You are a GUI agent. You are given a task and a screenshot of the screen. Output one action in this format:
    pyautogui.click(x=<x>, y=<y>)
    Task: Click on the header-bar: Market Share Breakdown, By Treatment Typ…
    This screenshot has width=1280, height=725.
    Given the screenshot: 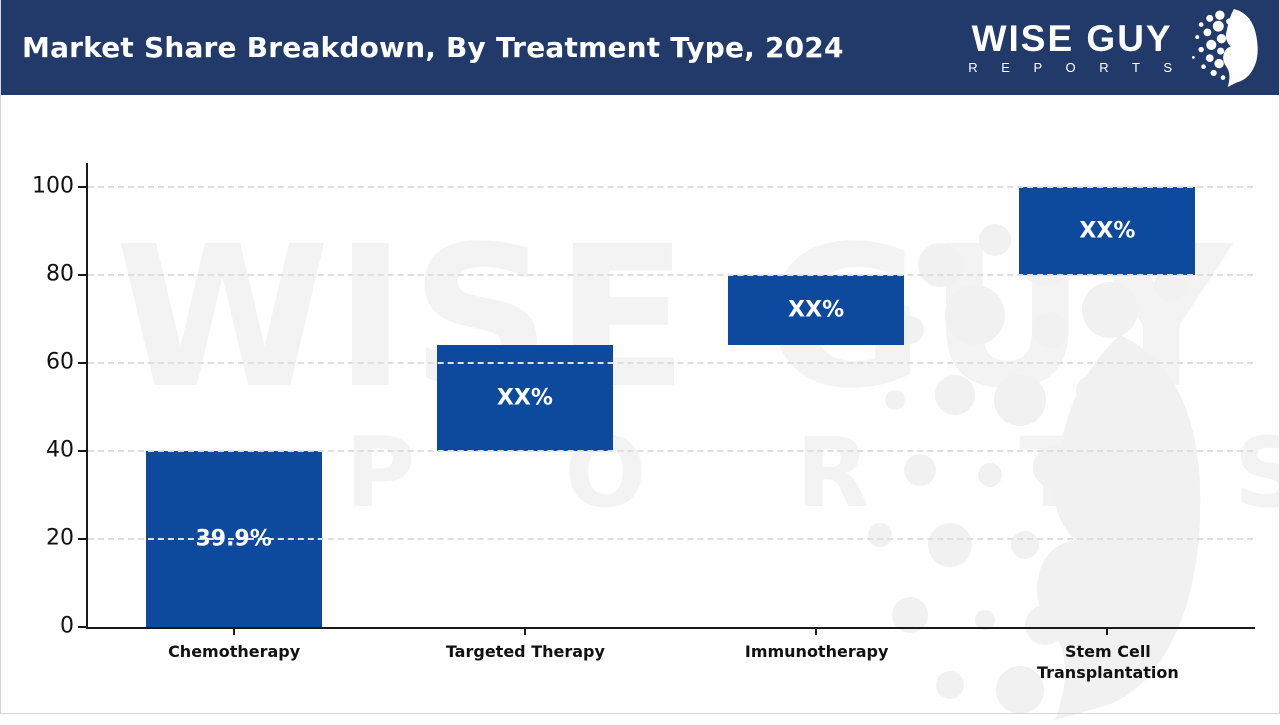 What is the action you would take?
    pyautogui.click(x=640, y=47)
    